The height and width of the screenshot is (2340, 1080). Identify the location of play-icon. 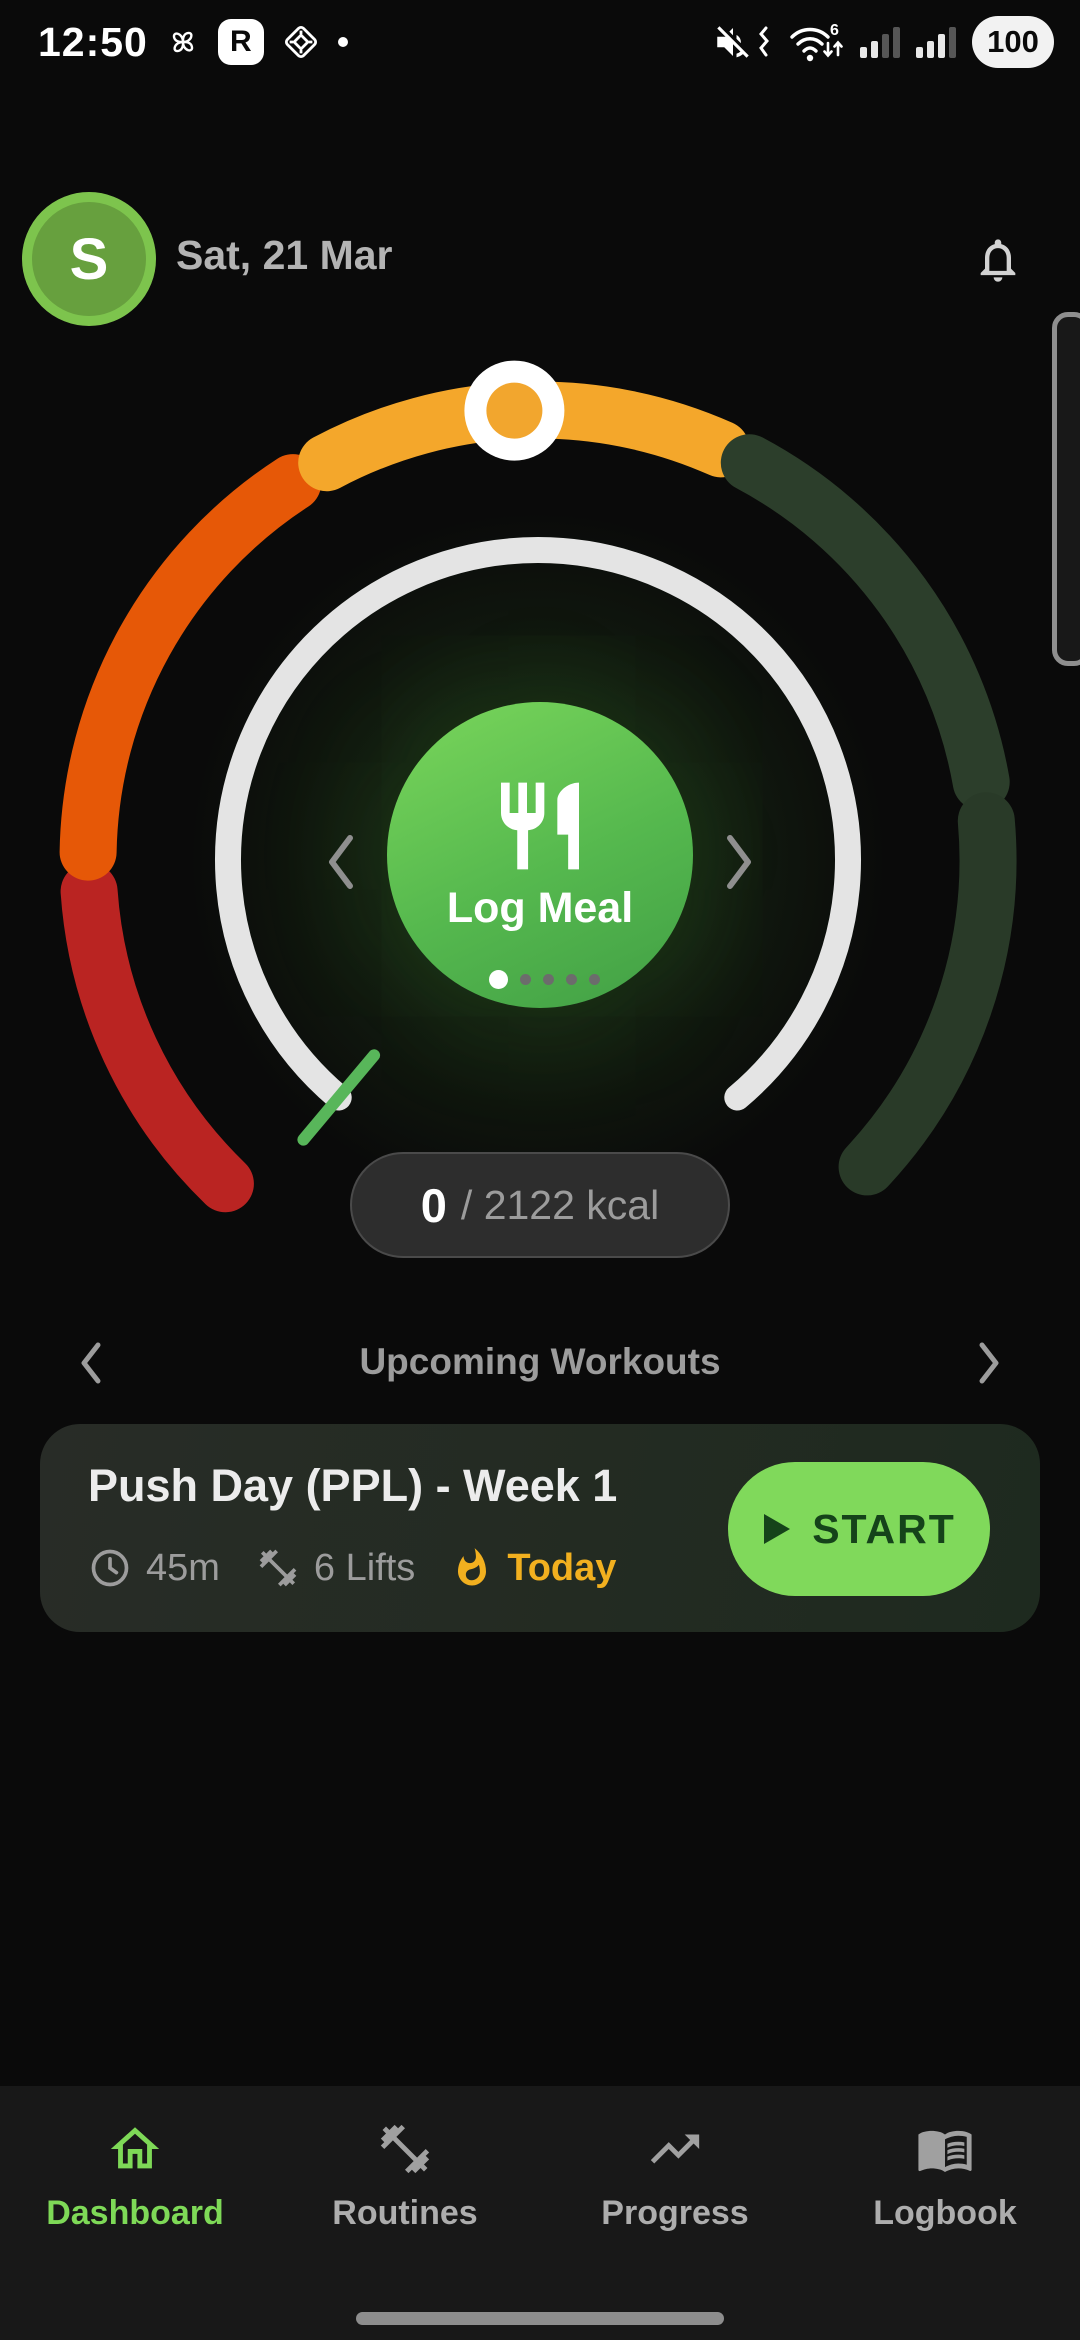
(777, 1529).